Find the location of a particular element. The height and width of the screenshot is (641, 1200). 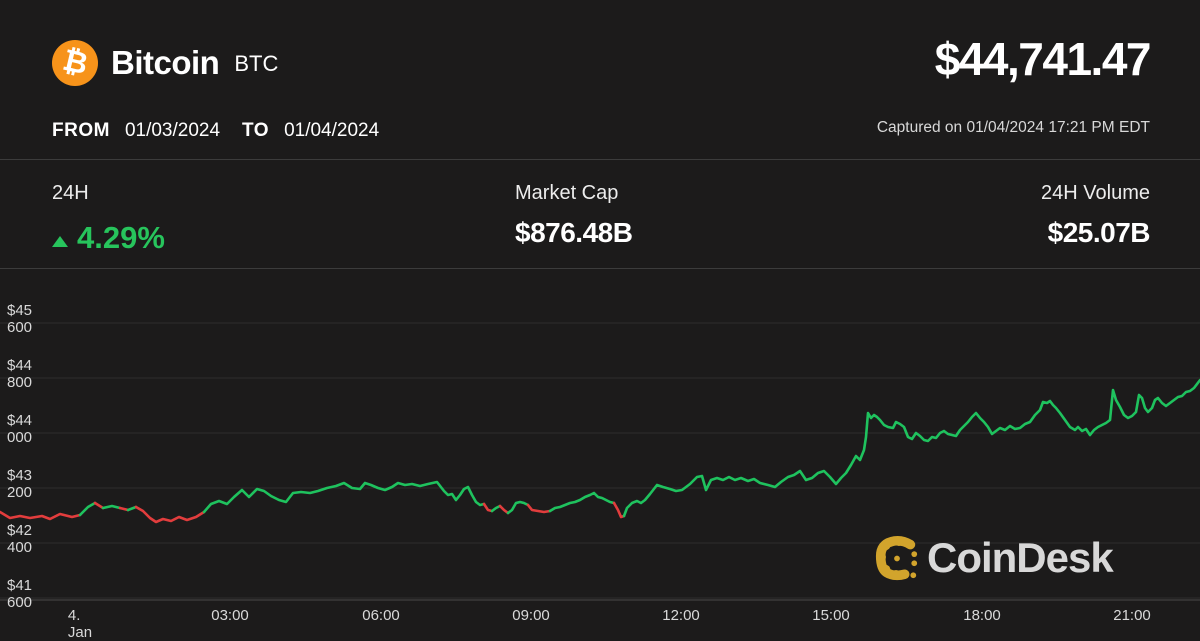

y-axis-label: $43 200 is located at coordinates (20, 484).